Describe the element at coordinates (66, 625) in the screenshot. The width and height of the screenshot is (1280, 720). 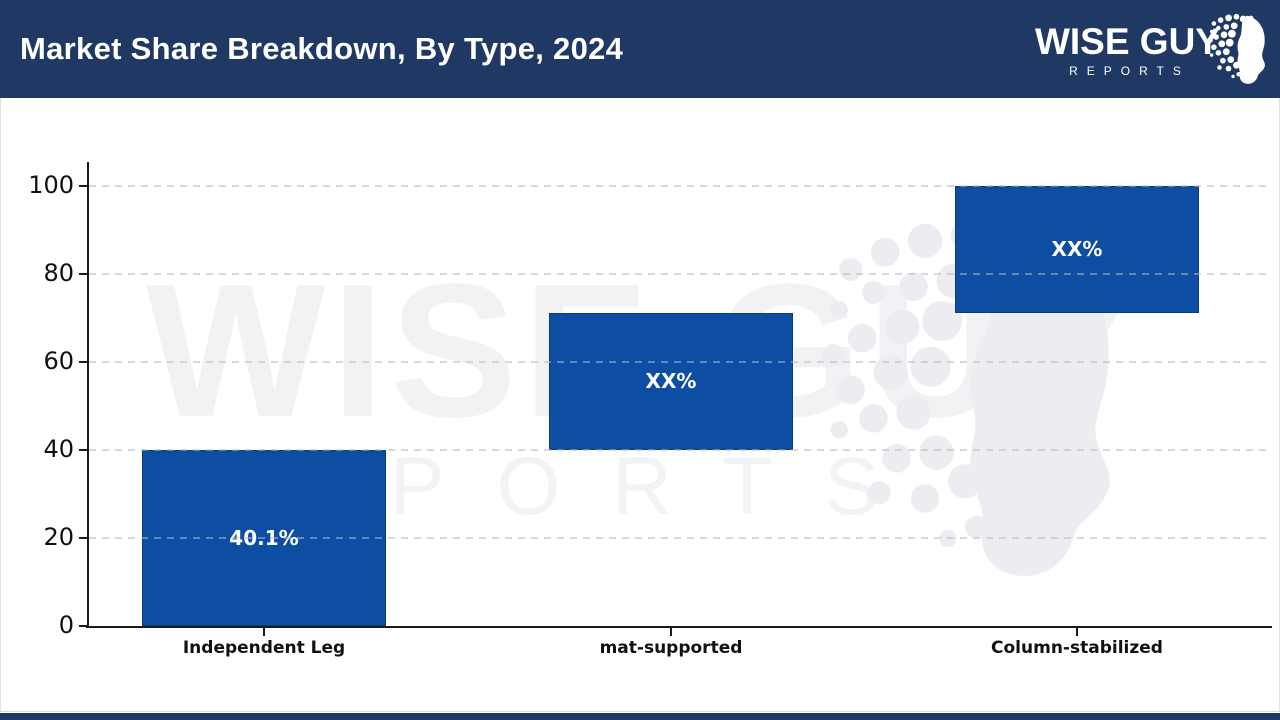
I see `ytick-label-0: 0` at that location.